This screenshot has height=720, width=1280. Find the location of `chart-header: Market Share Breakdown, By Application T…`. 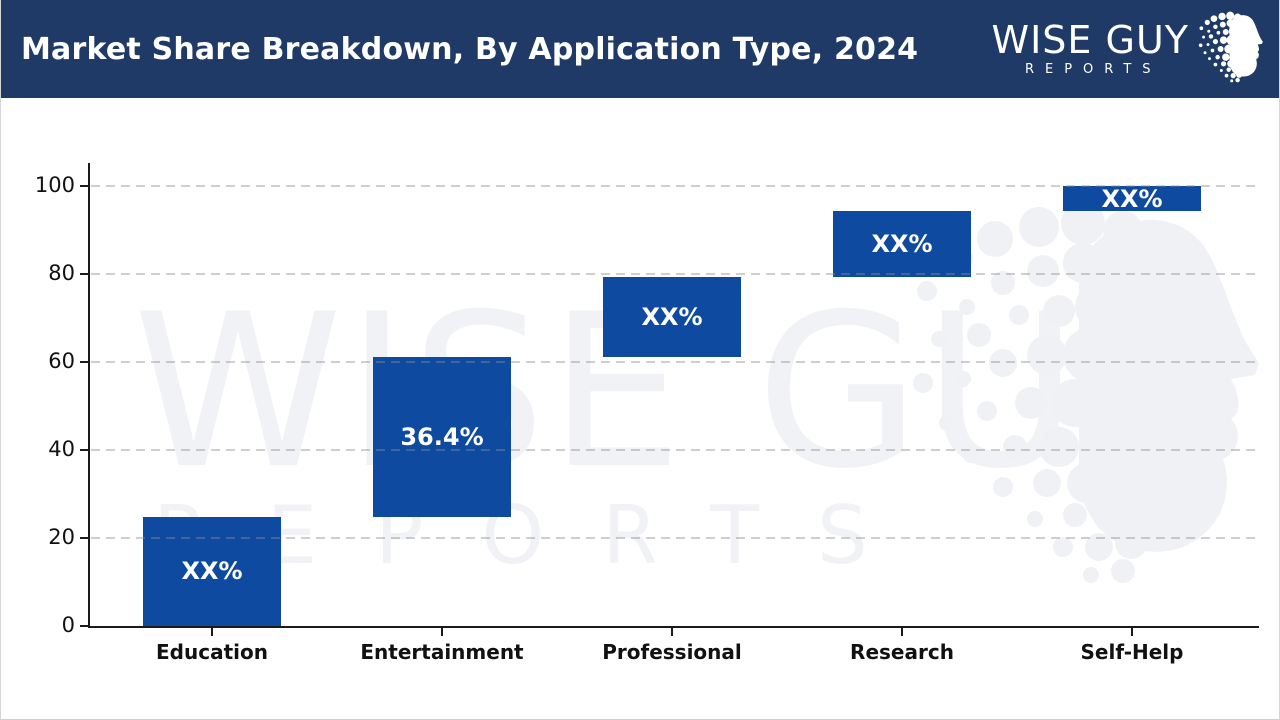

chart-header: Market Share Breakdown, By Application T… is located at coordinates (640, 49).